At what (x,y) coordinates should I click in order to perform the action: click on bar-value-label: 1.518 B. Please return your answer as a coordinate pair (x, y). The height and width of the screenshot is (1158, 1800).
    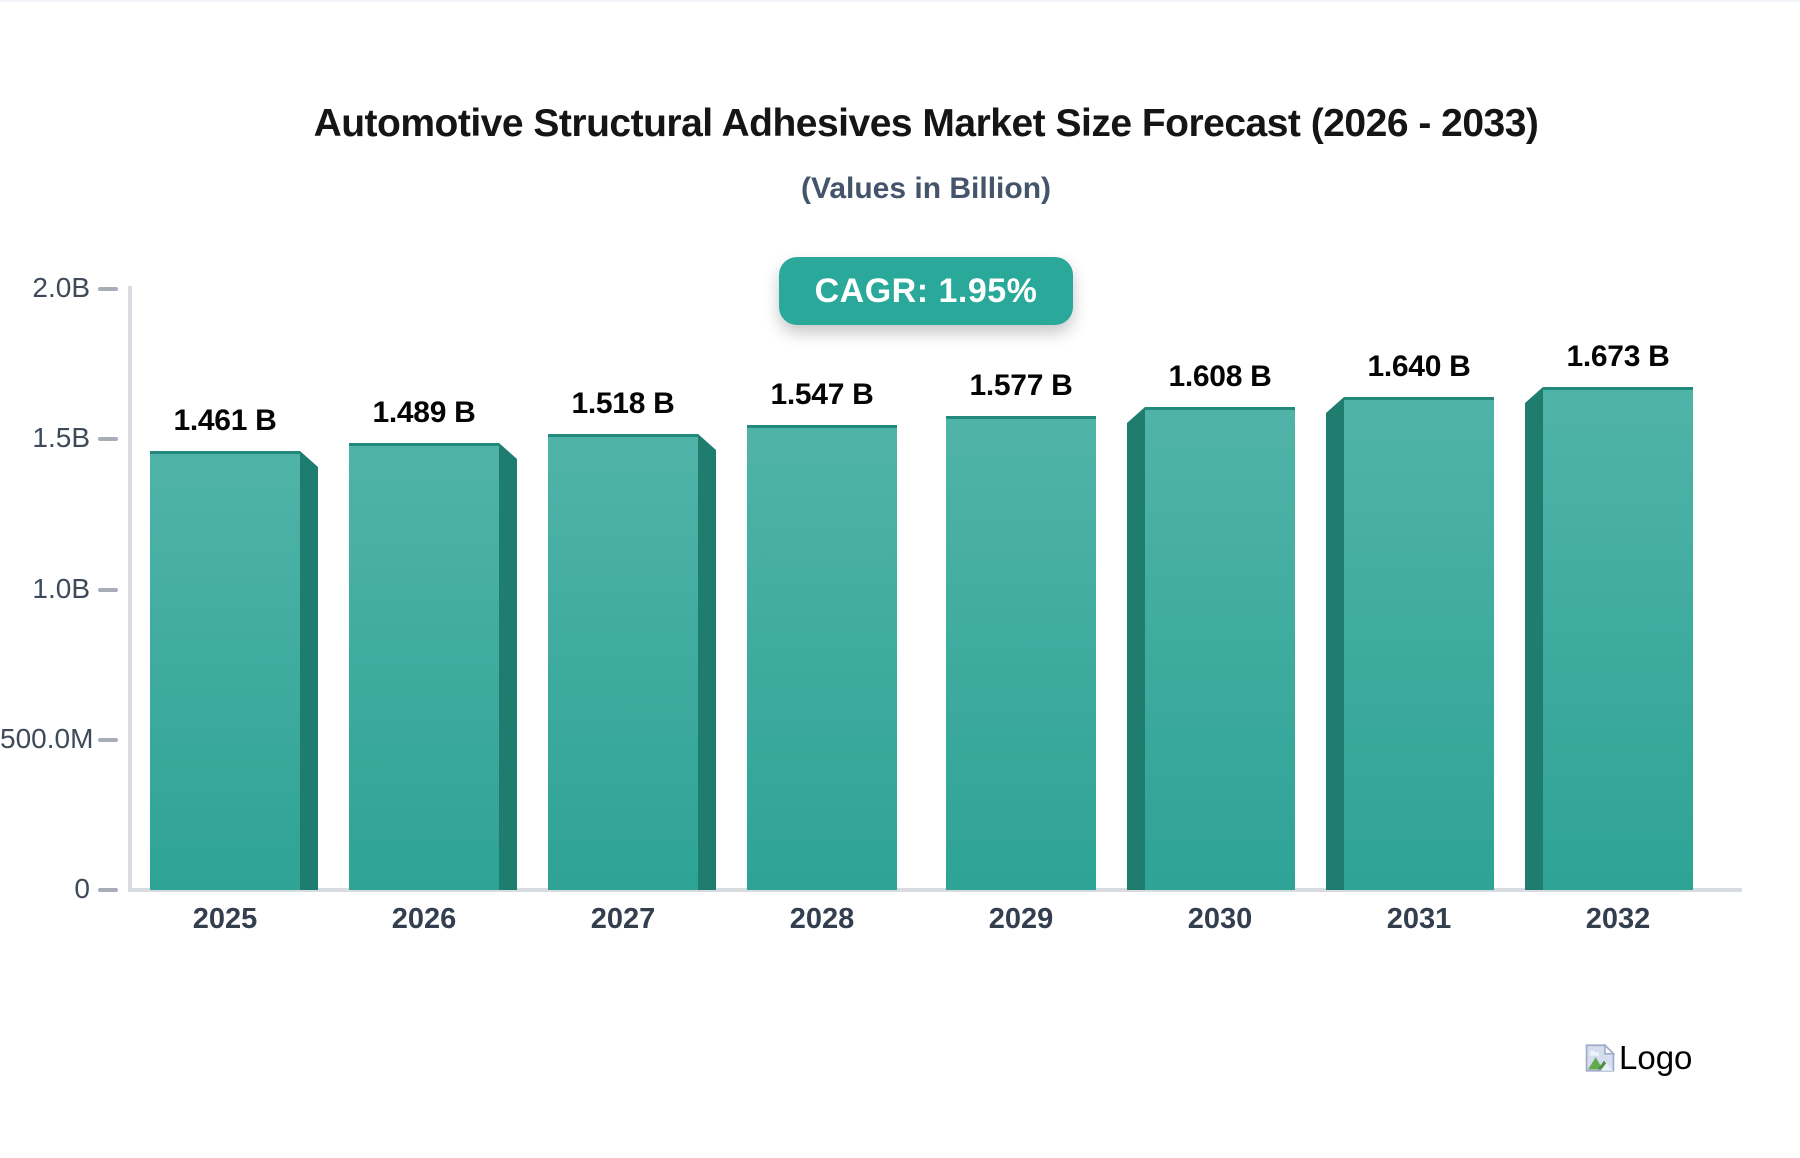
    Looking at the image, I should click on (623, 403).